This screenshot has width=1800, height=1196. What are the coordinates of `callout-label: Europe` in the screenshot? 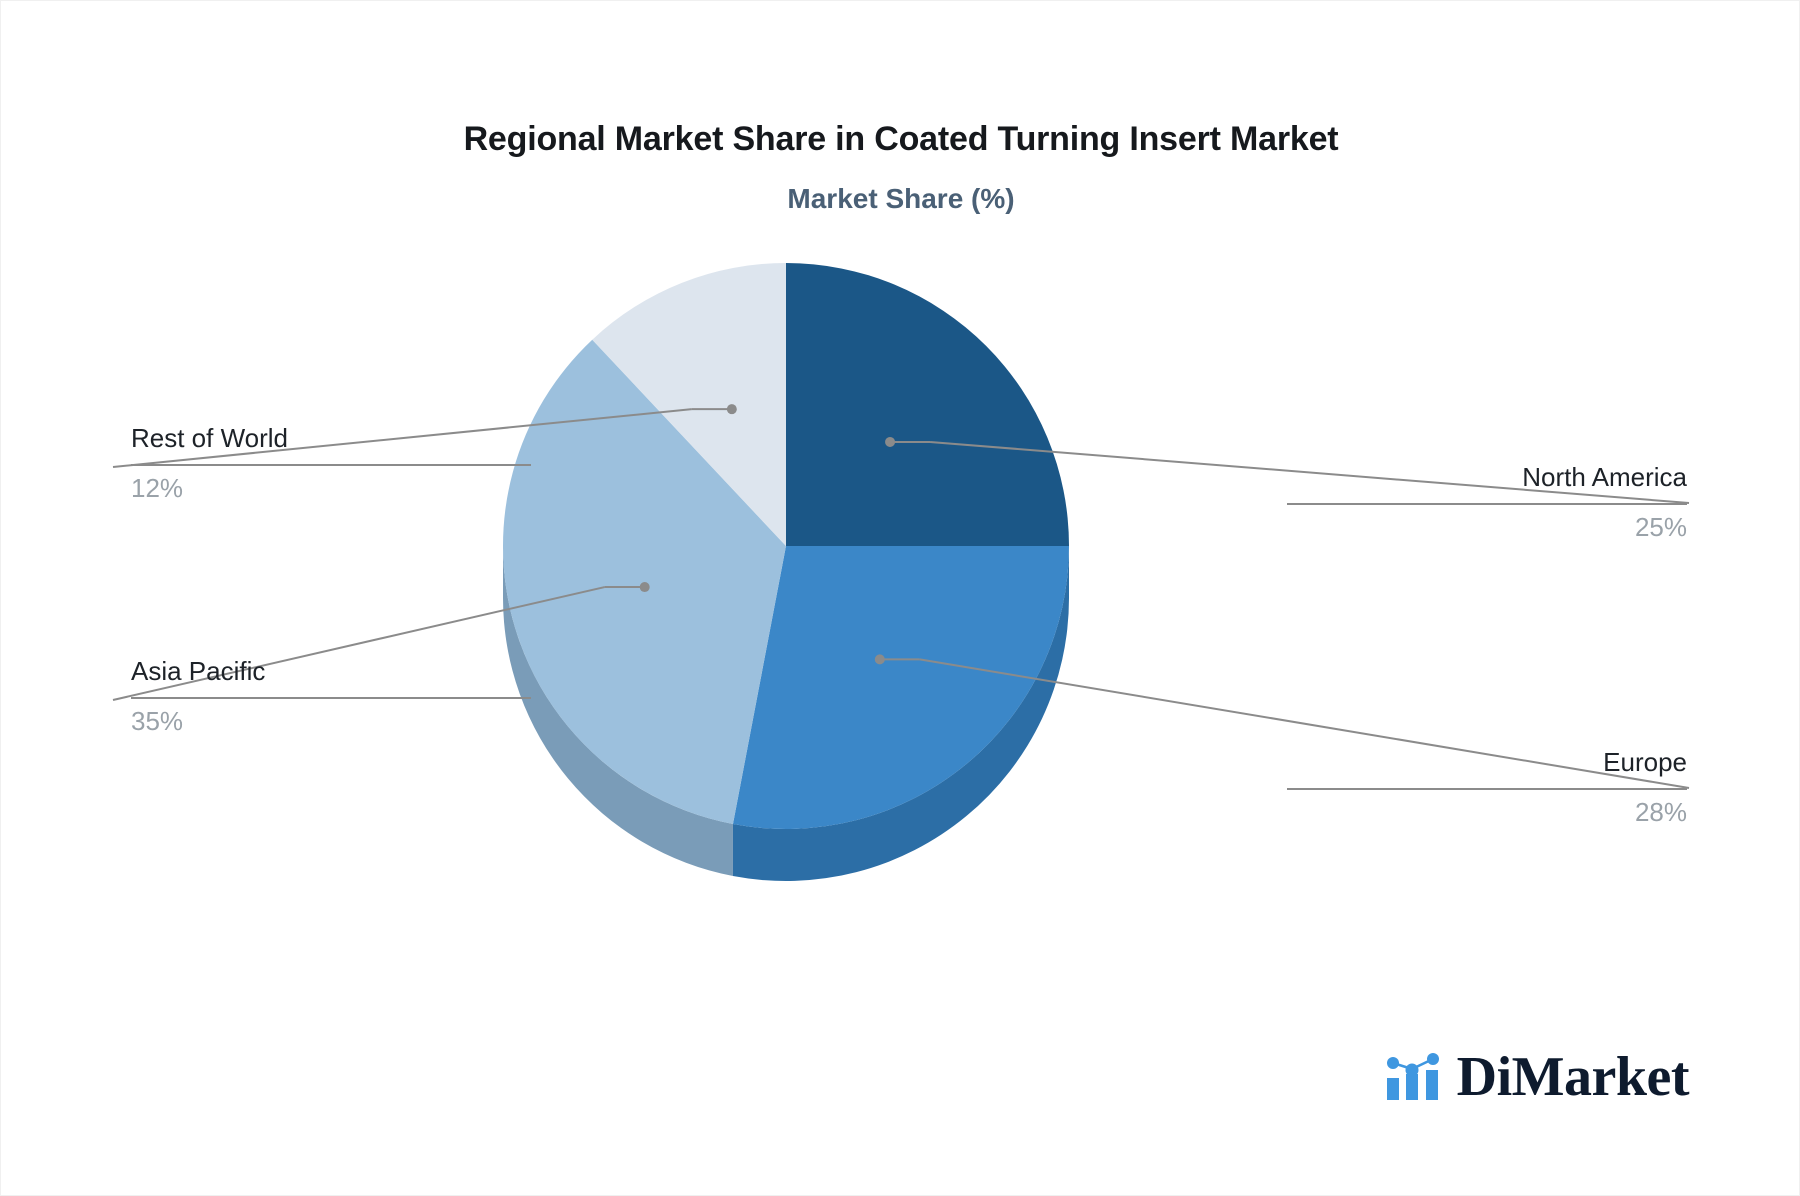 It's located at (1645, 762).